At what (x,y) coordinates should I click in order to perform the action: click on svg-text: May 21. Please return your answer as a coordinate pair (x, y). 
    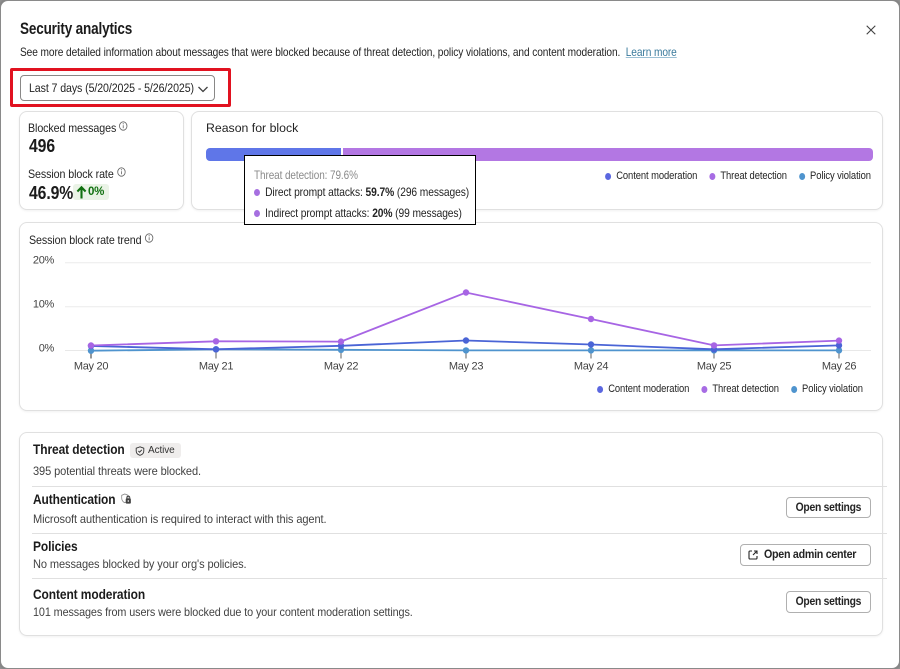
    Looking at the image, I should click on (216, 367).